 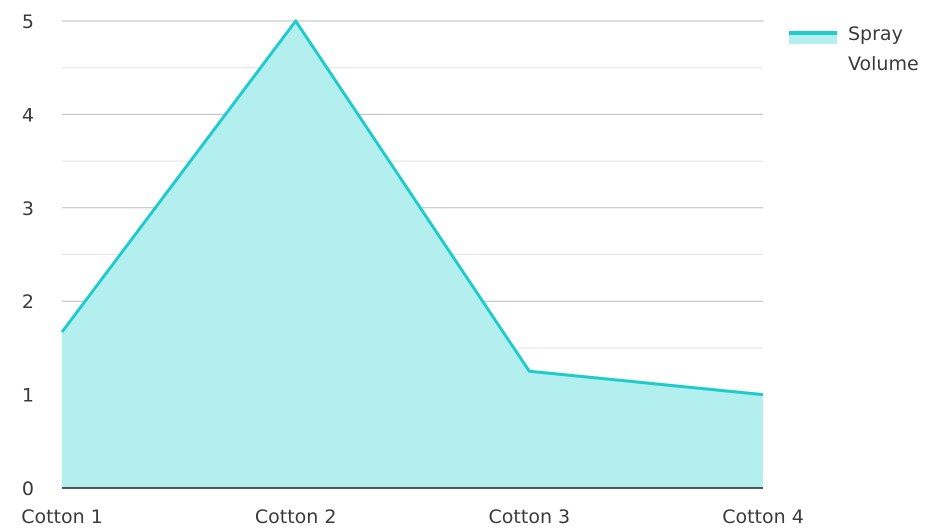 What do you see at coordinates (813, 38) in the screenshot?
I see `legend-swatch-fill` at bounding box center [813, 38].